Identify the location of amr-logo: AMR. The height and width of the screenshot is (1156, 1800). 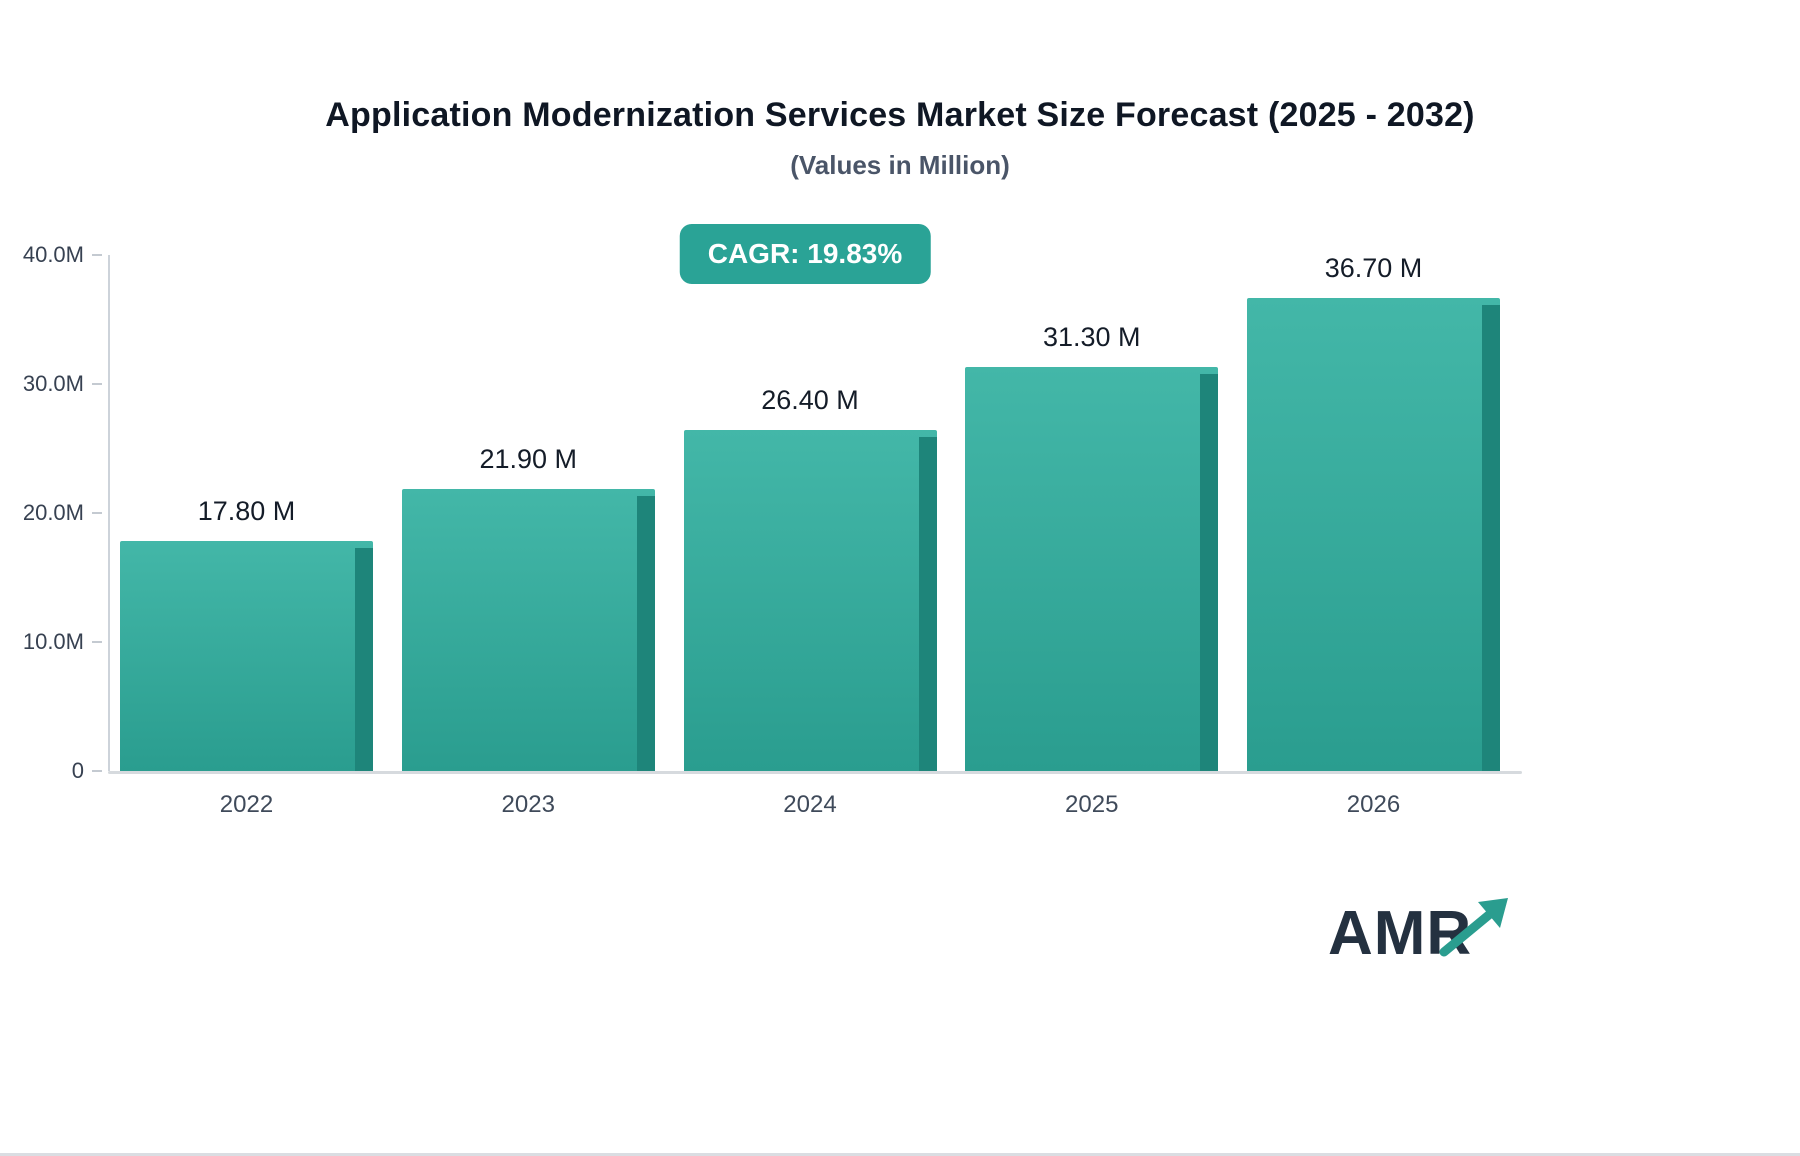
(1422, 933).